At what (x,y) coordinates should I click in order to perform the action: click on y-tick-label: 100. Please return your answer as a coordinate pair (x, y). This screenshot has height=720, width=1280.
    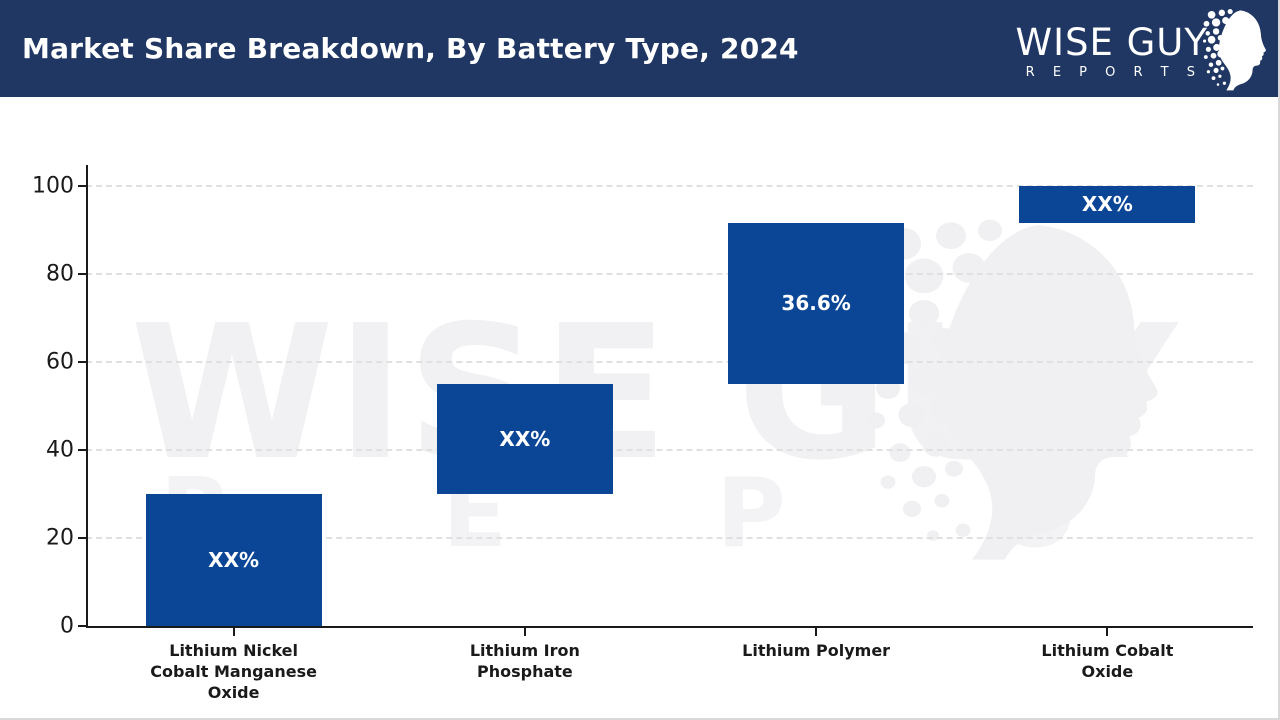
    Looking at the image, I should click on (53, 186).